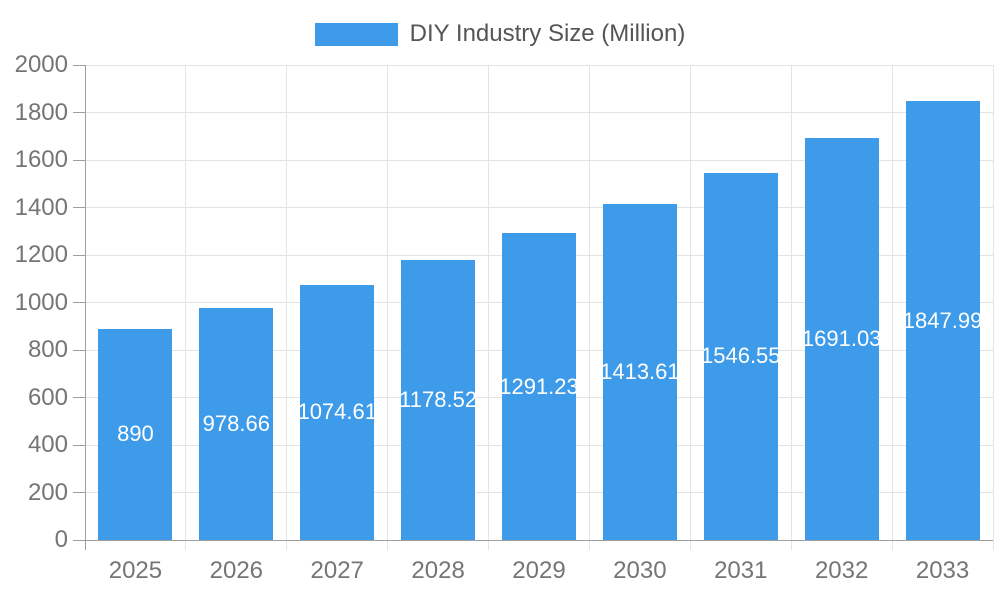 This screenshot has height=600, width=1000. I want to click on y-axis-label: 1800, so click(41, 112).